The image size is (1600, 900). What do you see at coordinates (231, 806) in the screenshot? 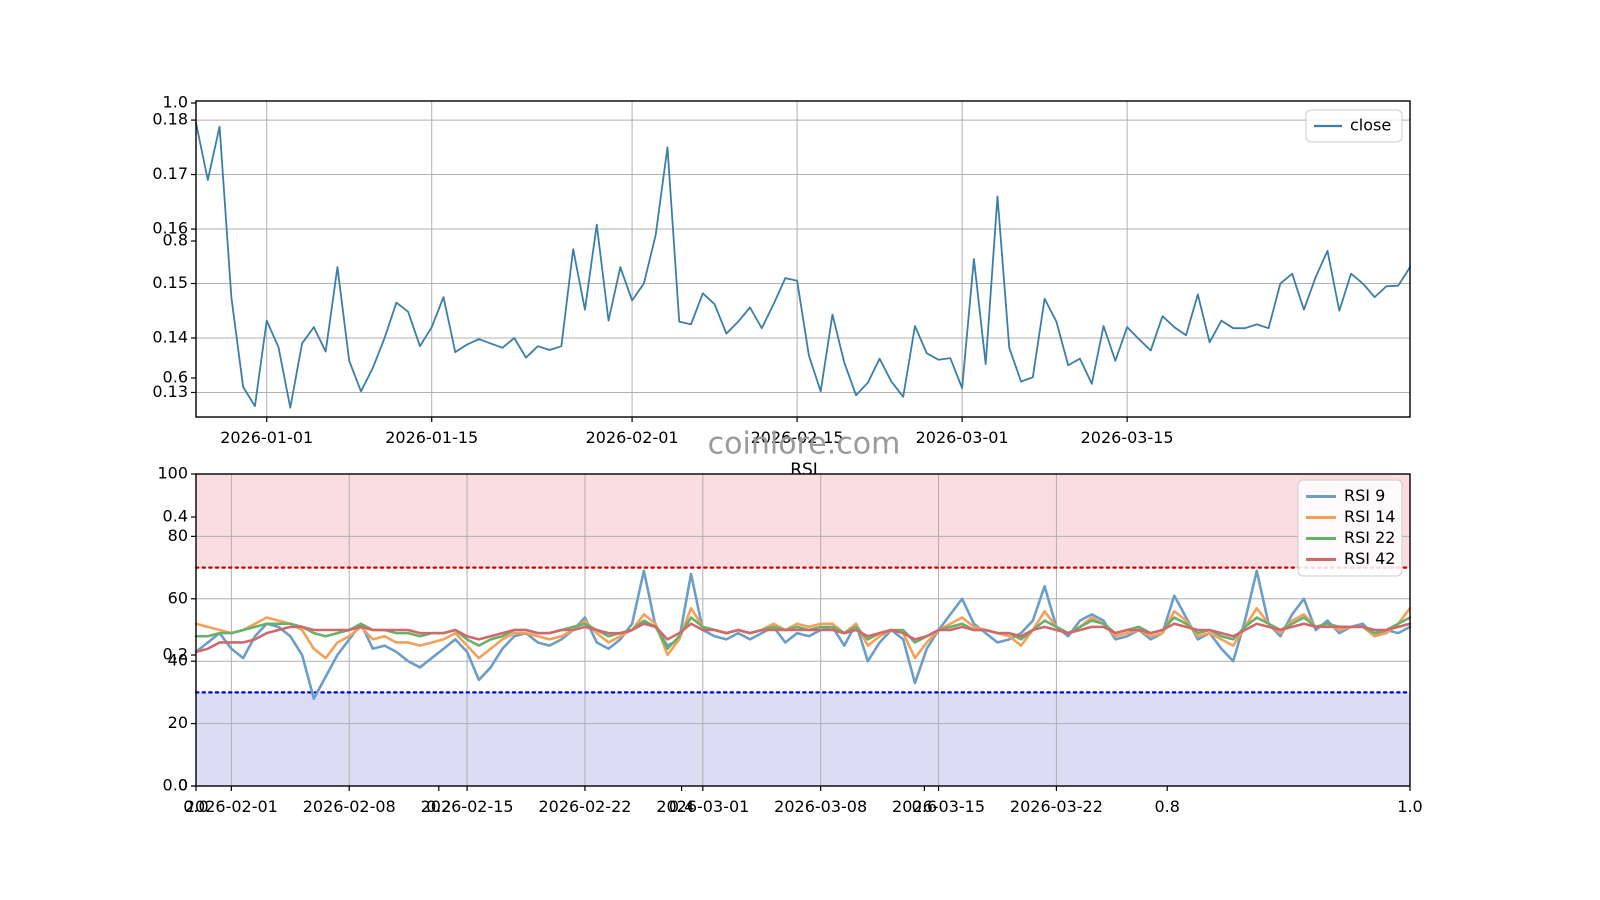
I see `rsi-x-tick-label: 2026-02-01` at bounding box center [231, 806].